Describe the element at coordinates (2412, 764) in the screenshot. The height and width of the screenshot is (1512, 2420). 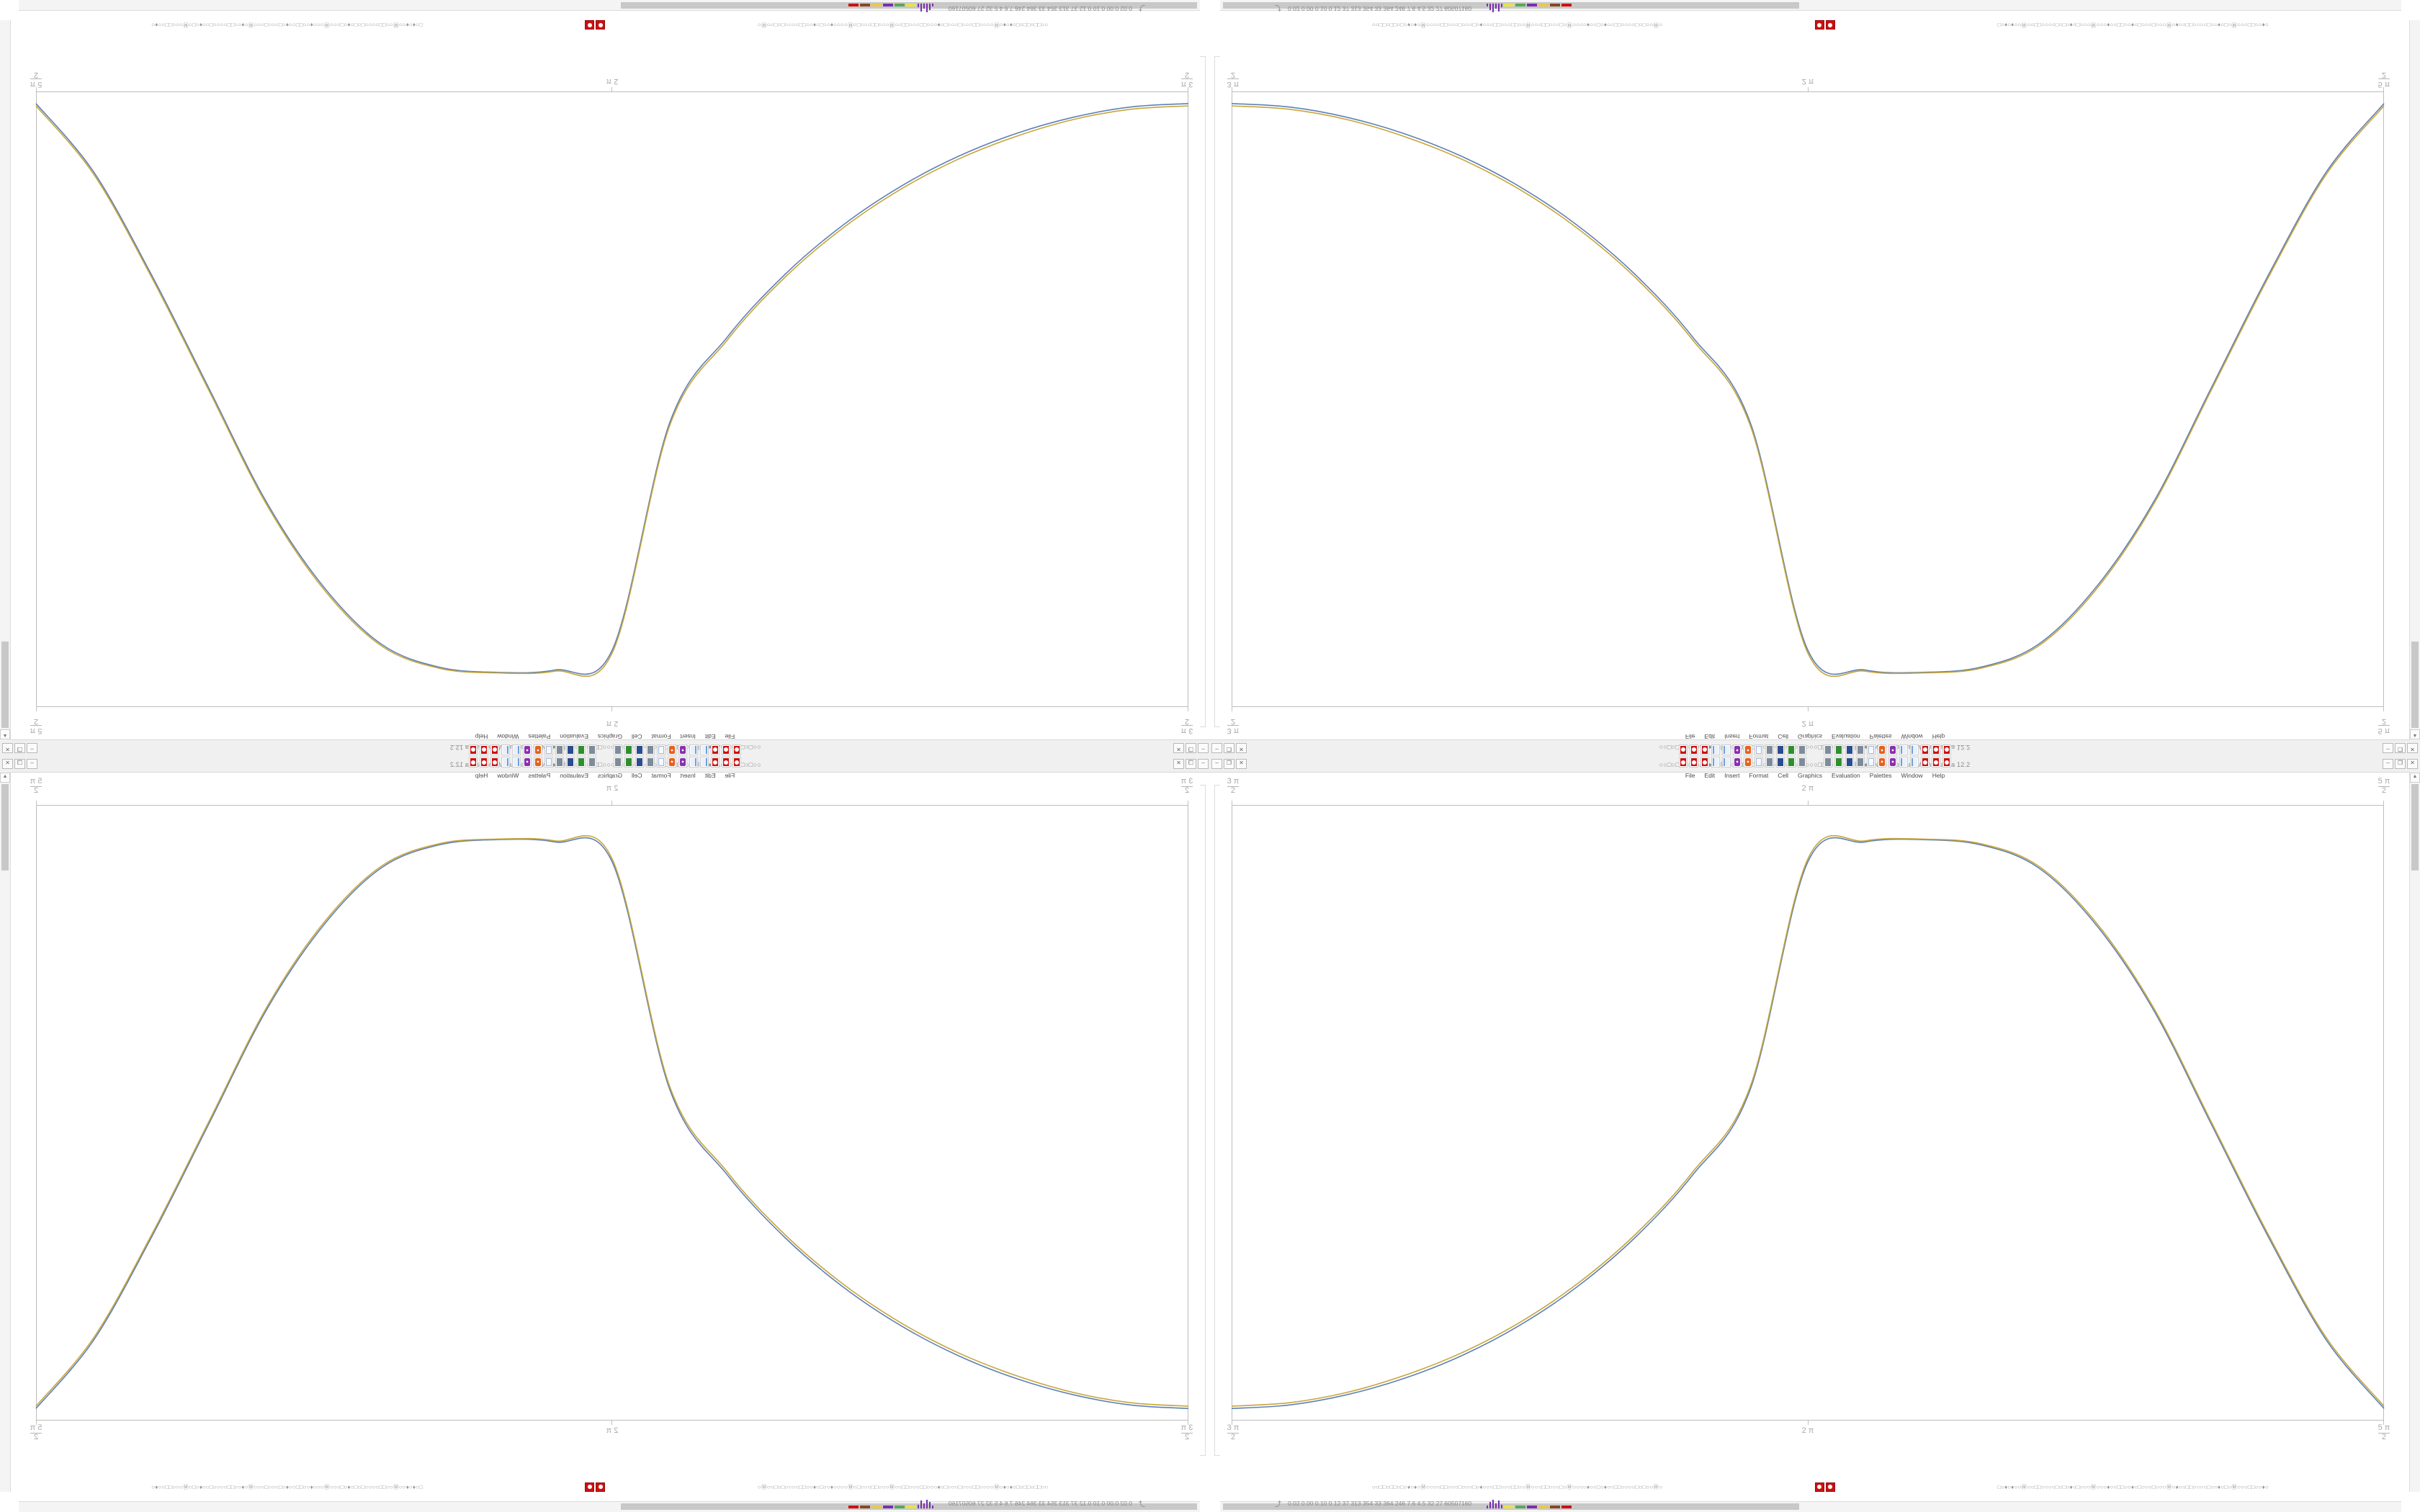
I see `close-button: ✕` at that location.